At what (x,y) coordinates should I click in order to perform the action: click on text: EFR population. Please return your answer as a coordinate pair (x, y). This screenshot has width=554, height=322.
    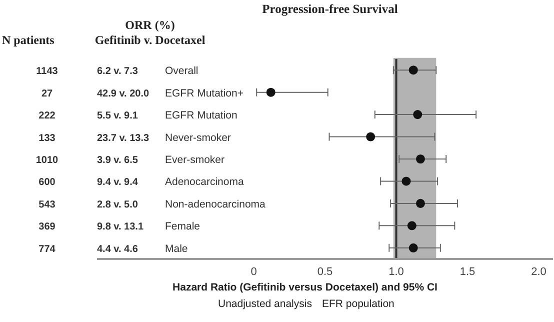
    Looking at the image, I should click on (358, 304).